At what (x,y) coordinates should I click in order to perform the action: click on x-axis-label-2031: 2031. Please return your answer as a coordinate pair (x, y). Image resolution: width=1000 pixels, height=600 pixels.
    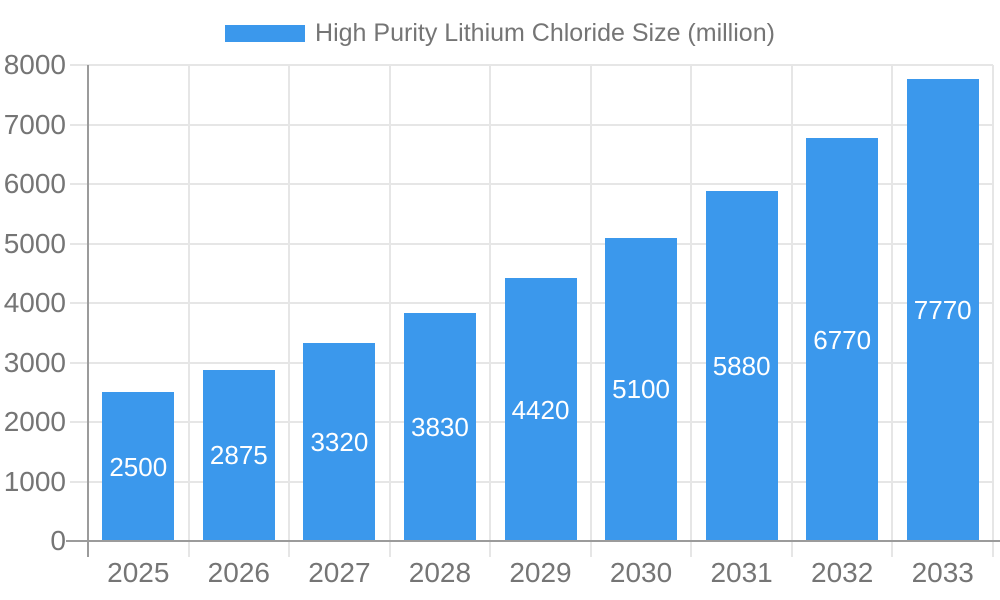
    Looking at the image, I should click on (741, 572).